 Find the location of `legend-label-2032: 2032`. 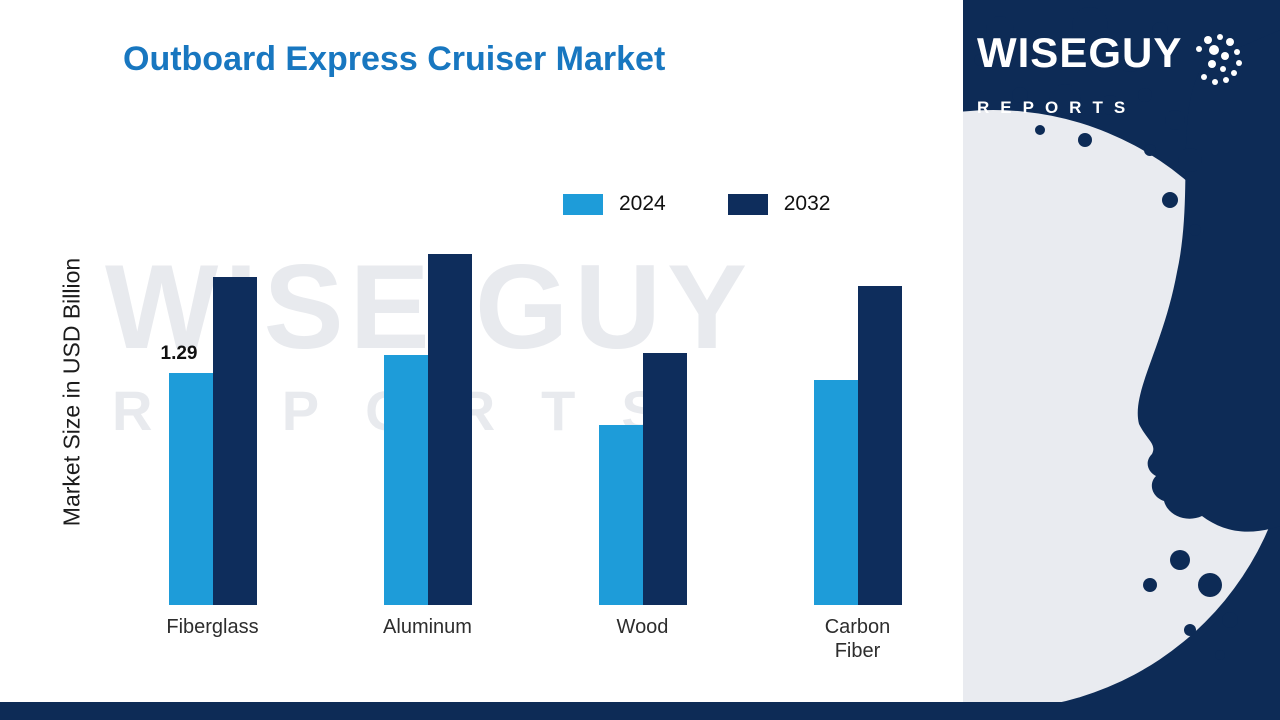

legend-label-2032: 2032 is located at coordinates (807, 203).